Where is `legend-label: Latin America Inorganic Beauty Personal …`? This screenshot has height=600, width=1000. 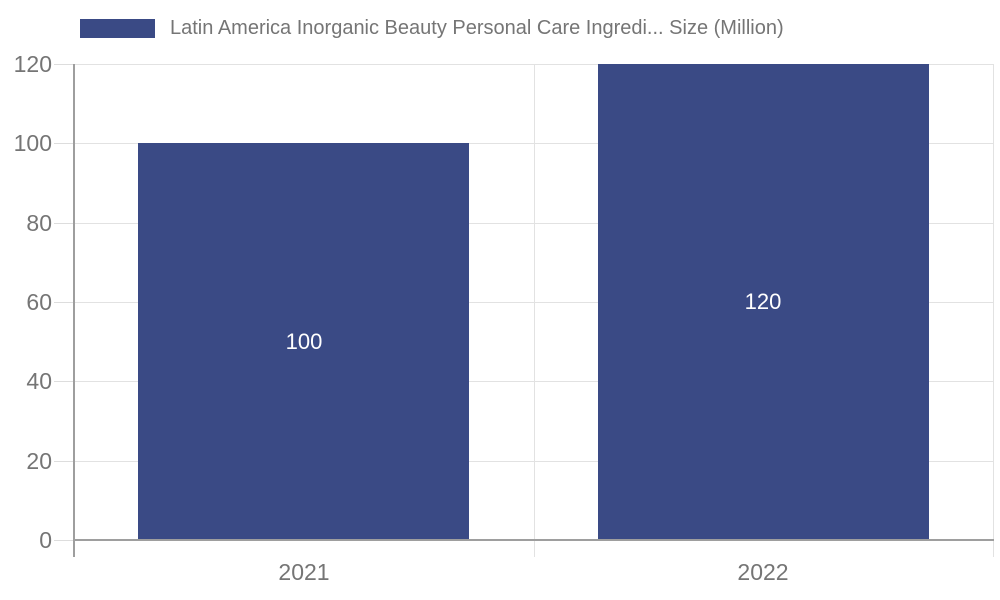
legend-label: Latin America Inorganic Beauty Personal … is located at coordinates (477, 27).